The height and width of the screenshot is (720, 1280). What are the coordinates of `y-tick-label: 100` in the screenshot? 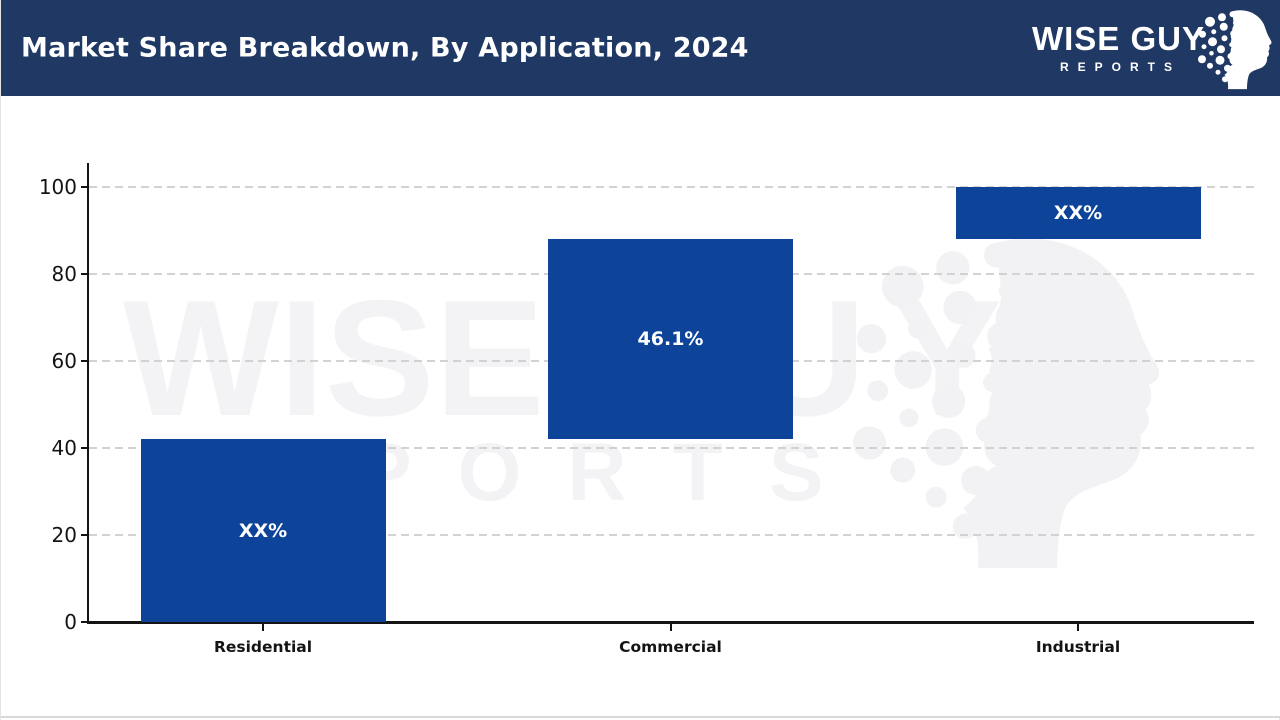 It's located at (57, 187).